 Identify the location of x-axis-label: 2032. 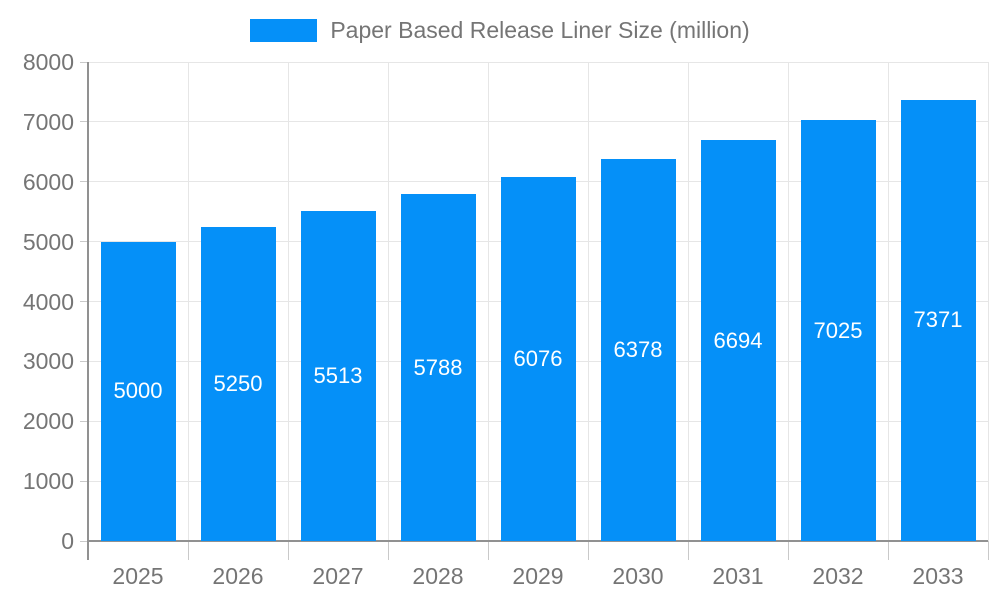
(838, 576).